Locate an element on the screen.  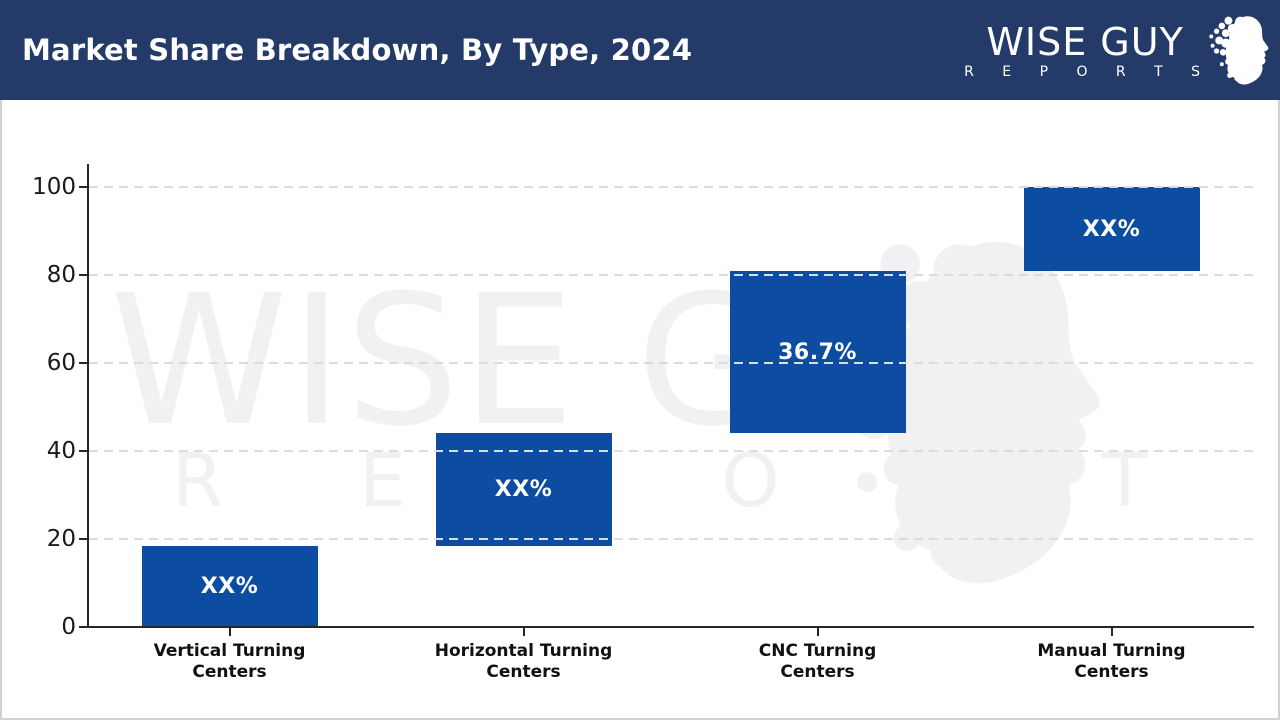
bar-value-label: 36.7% is located at coordinates (817, 352).